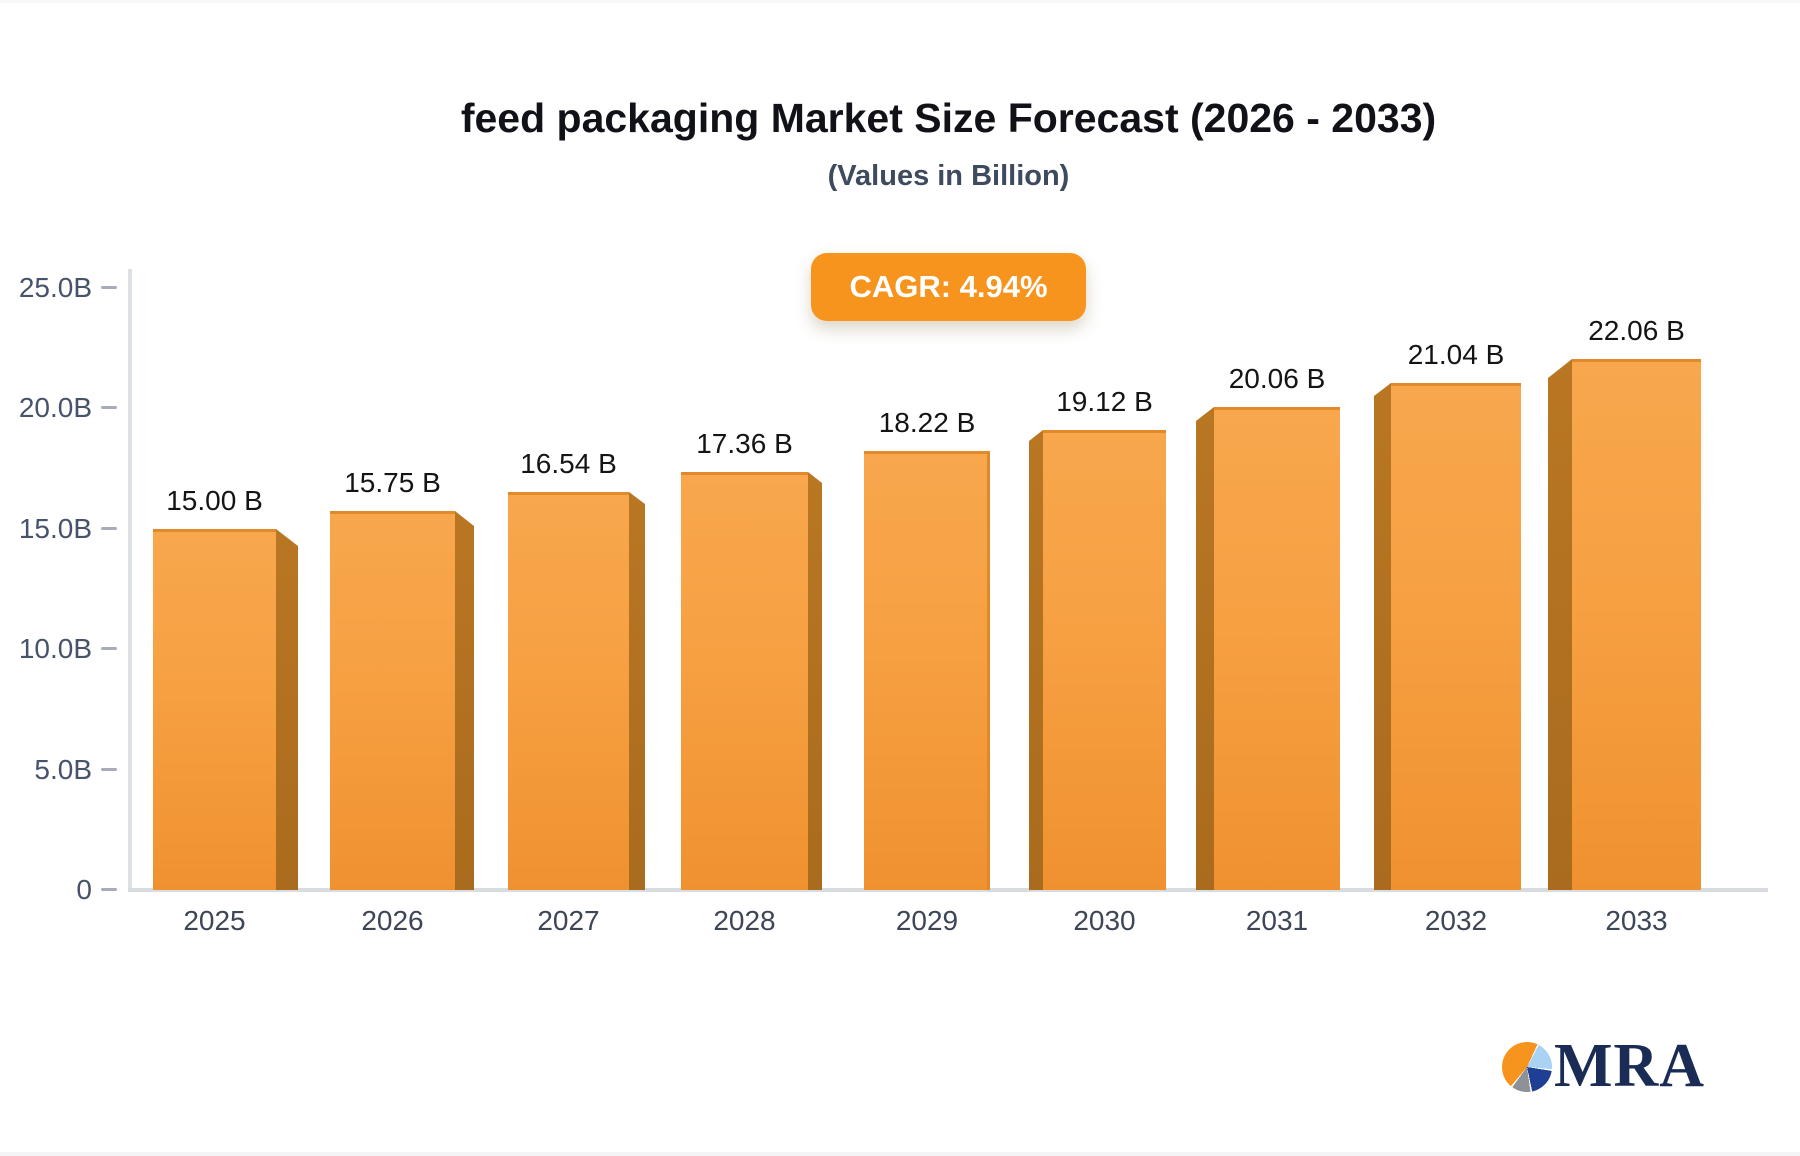  I want to click on x-axis-label: 2031, so click(1277, 920).